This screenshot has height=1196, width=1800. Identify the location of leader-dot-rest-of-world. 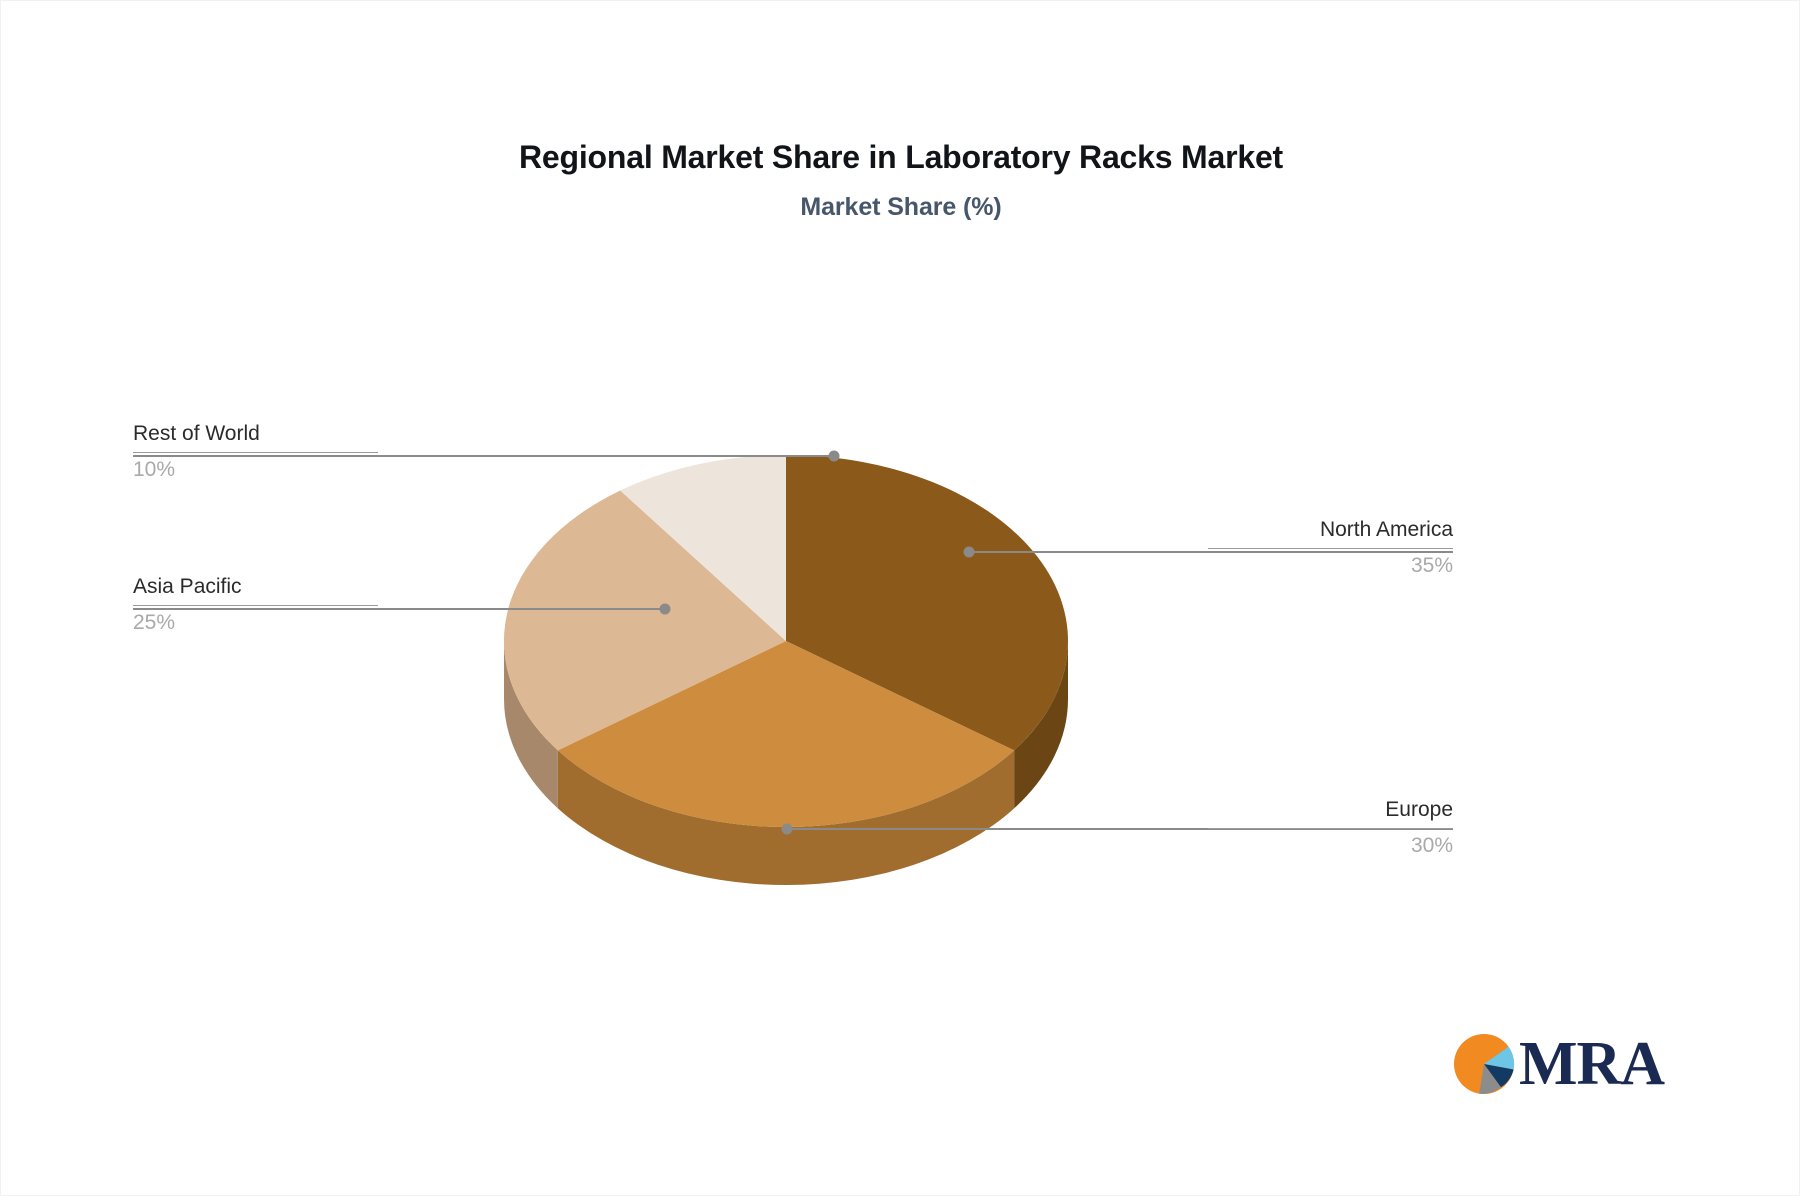
(834, 456).